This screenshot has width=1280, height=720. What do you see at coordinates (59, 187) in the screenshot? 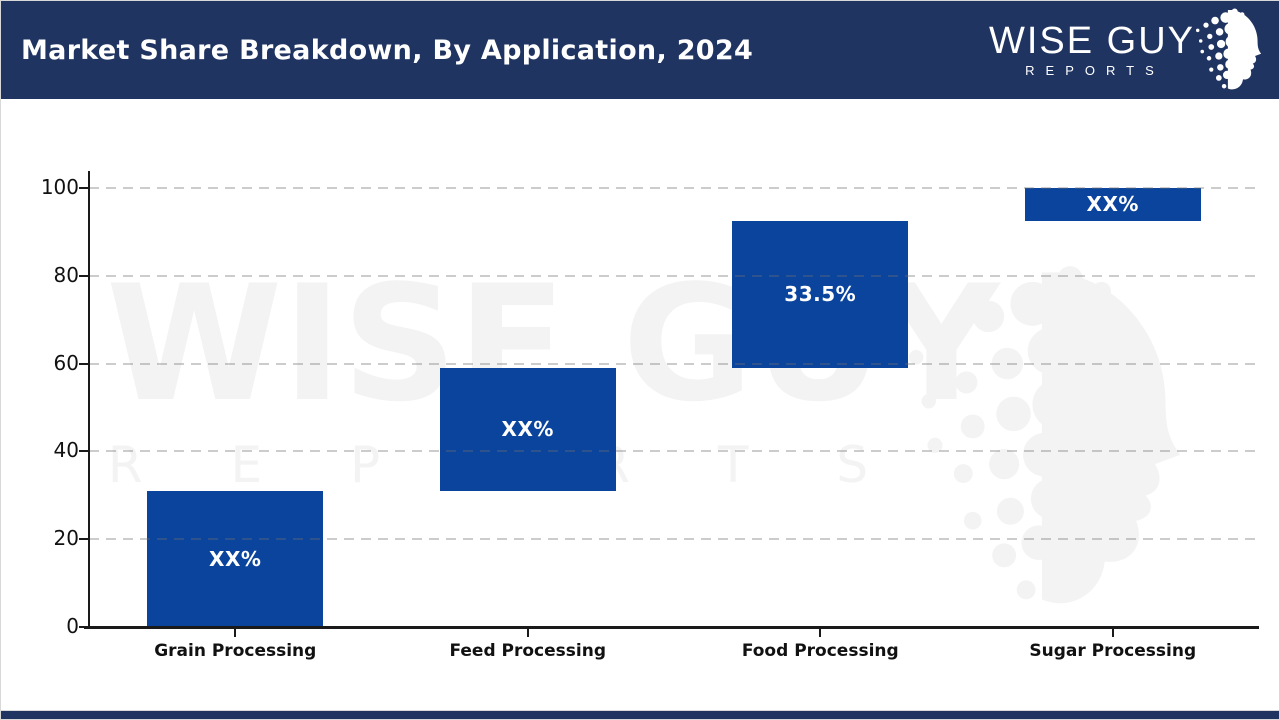
I see `y-tick-label: 100` at bounding box center [59, 187].